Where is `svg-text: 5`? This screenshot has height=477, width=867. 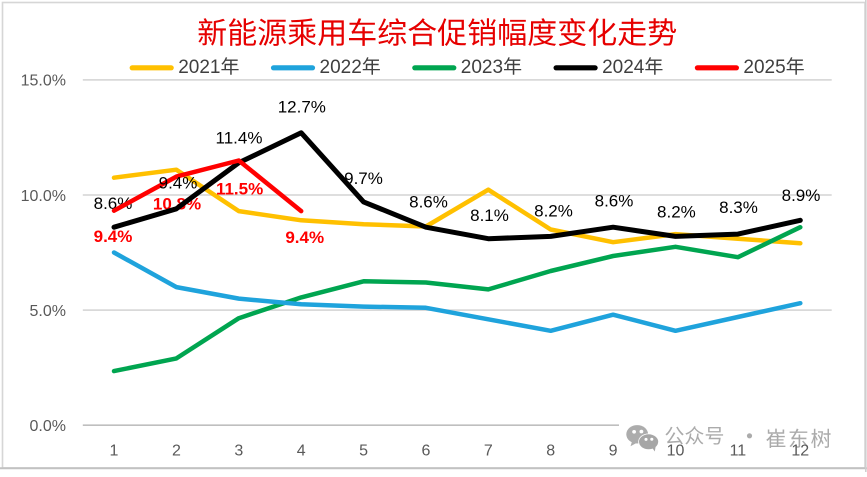 svg-text: 5 is located at coordinates (363, 451).